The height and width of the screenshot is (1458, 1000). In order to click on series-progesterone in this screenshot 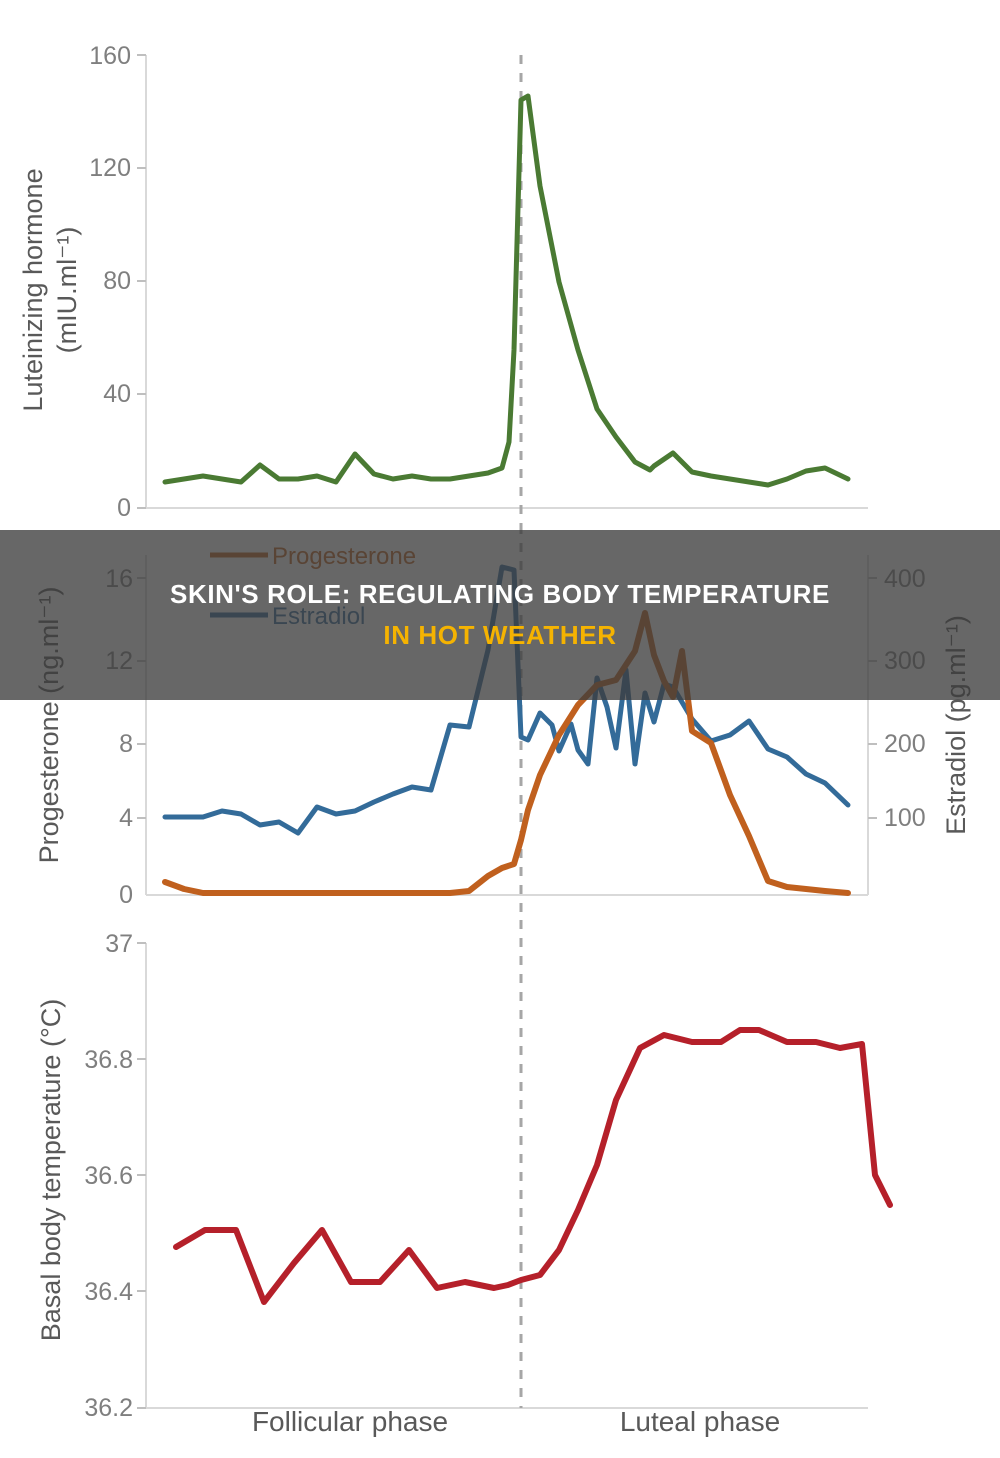, I will do `click(506, 753)`.